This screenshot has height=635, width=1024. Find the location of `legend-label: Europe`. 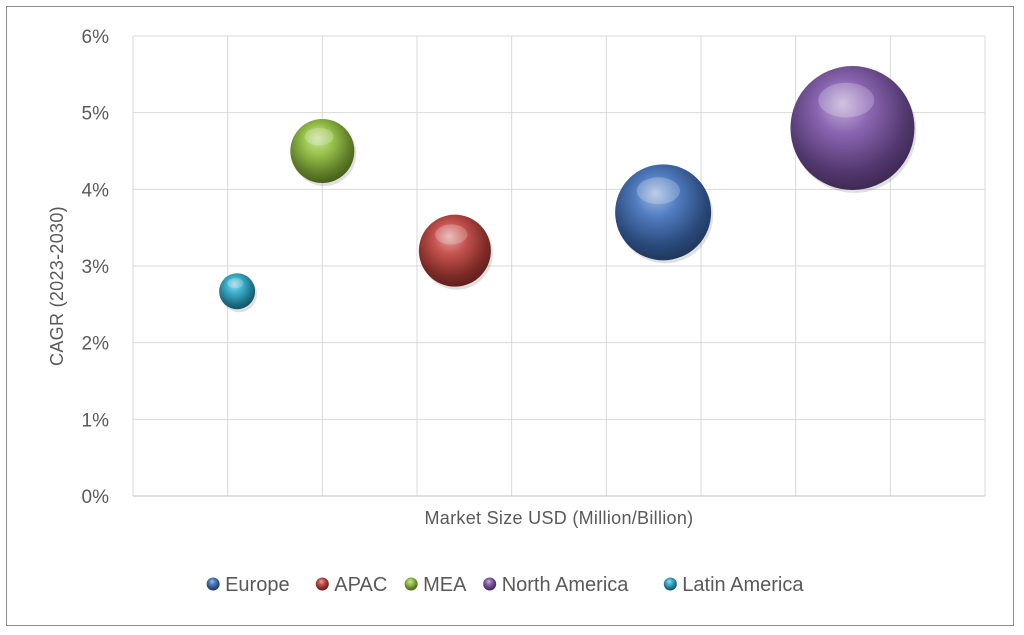

legend-label: Europe is located at coordinates (257, 585).